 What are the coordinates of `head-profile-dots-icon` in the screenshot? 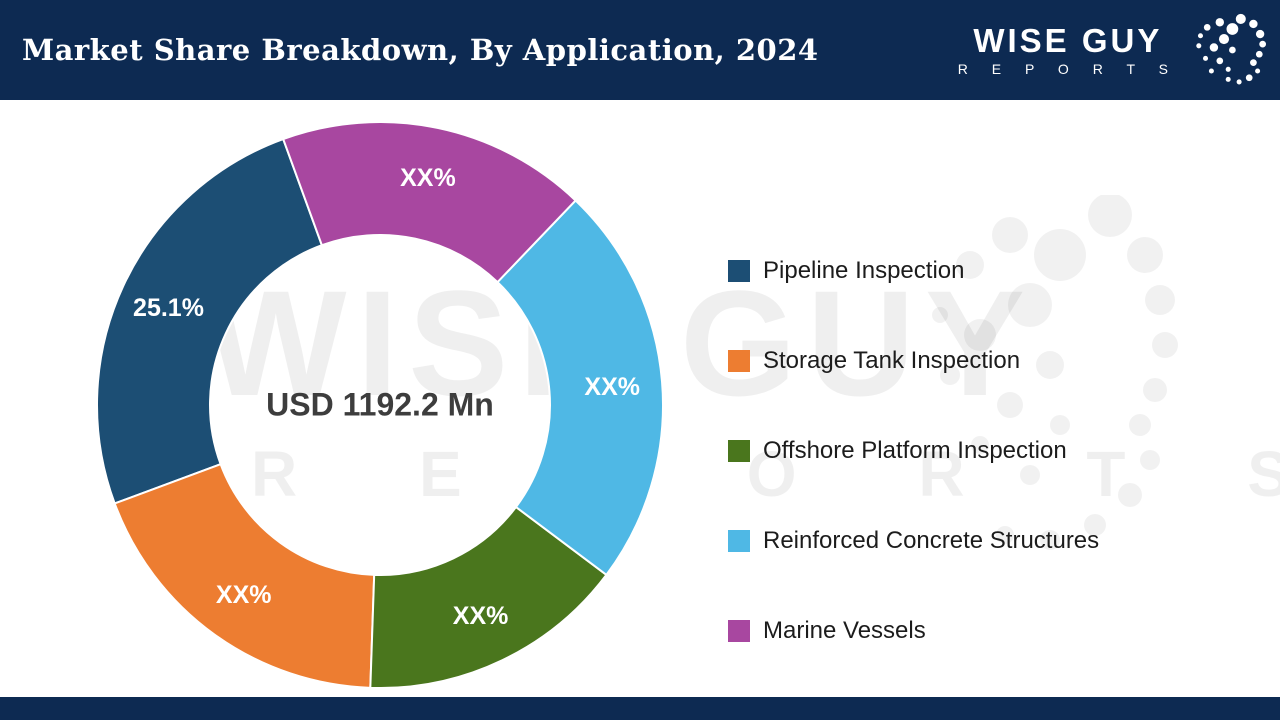 It's located at (1231, 49).